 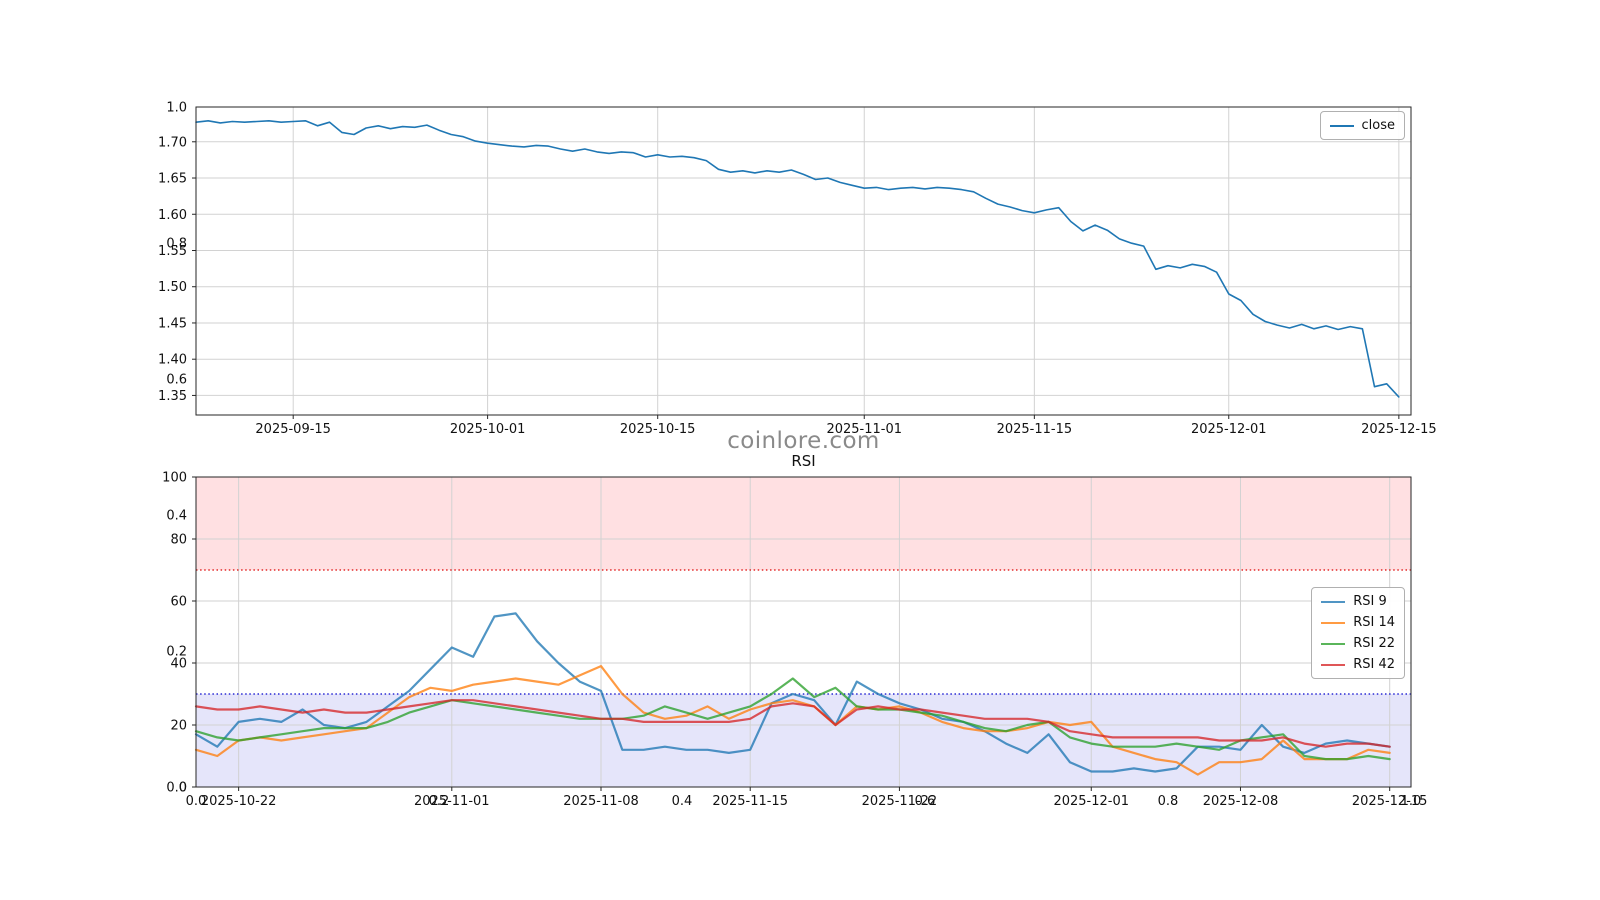 I want to click on y-tick-label: 100, so click(x=174, y=478).